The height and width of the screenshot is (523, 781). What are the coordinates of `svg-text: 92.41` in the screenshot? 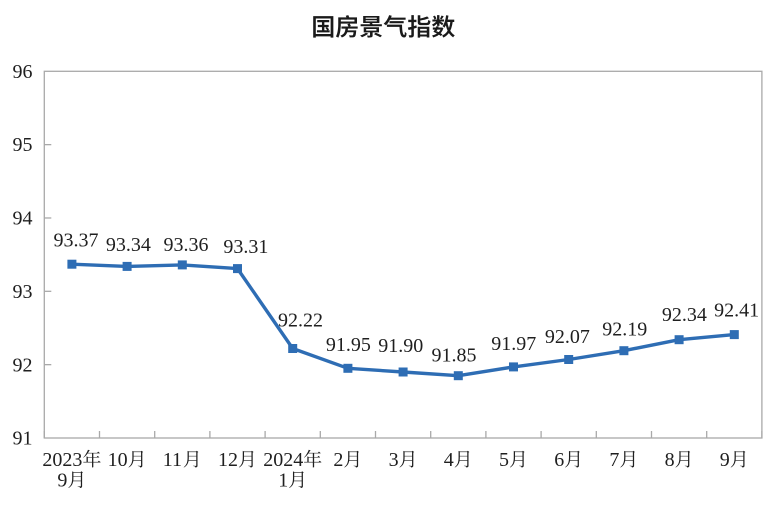 It's located at (736, 310).